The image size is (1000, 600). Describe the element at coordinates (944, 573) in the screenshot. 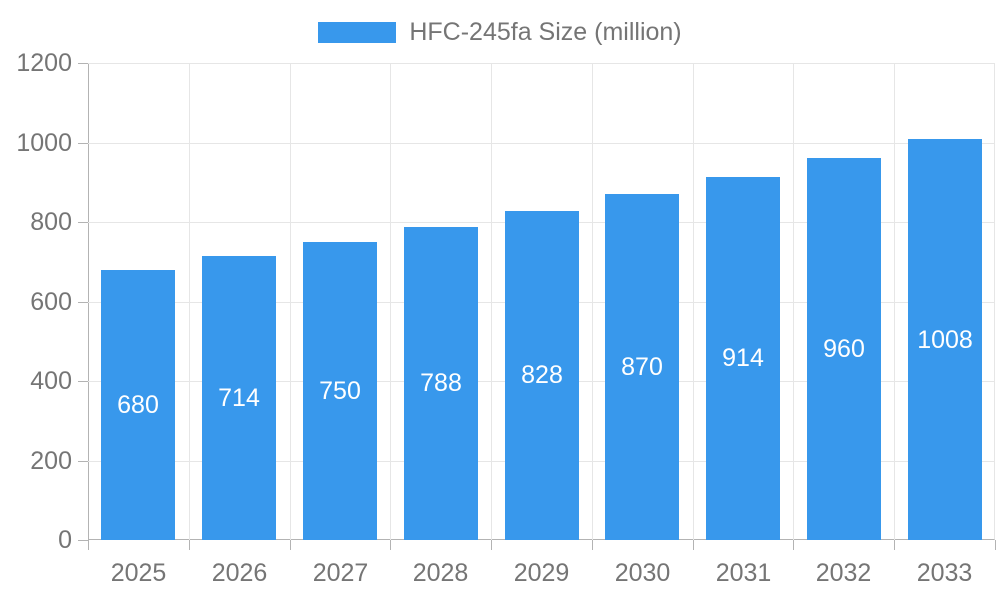

I see `x-axis-tick-label: 2033` at that location.